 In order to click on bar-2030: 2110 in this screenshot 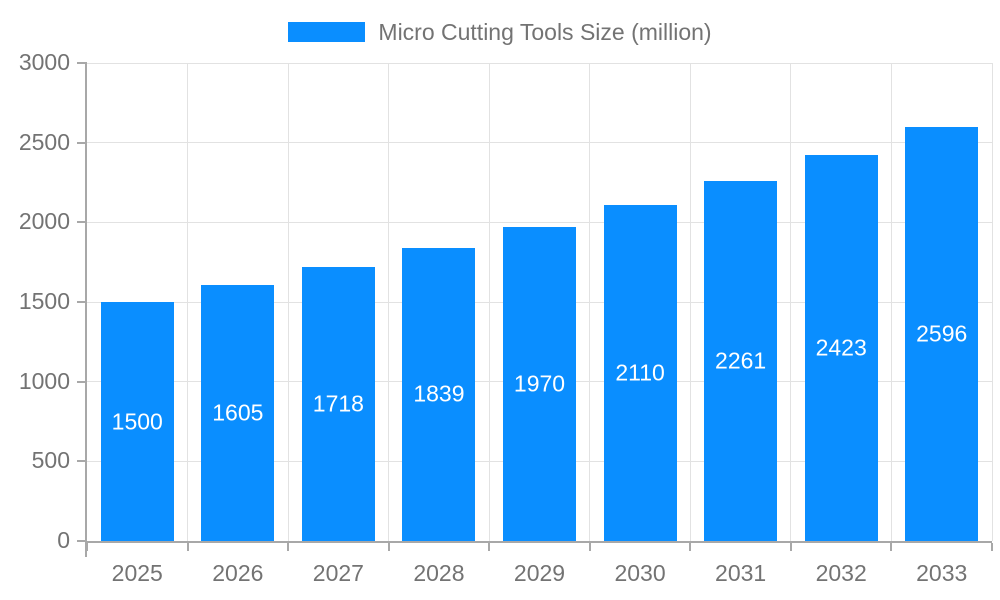, I will do `click(640, 372)`.